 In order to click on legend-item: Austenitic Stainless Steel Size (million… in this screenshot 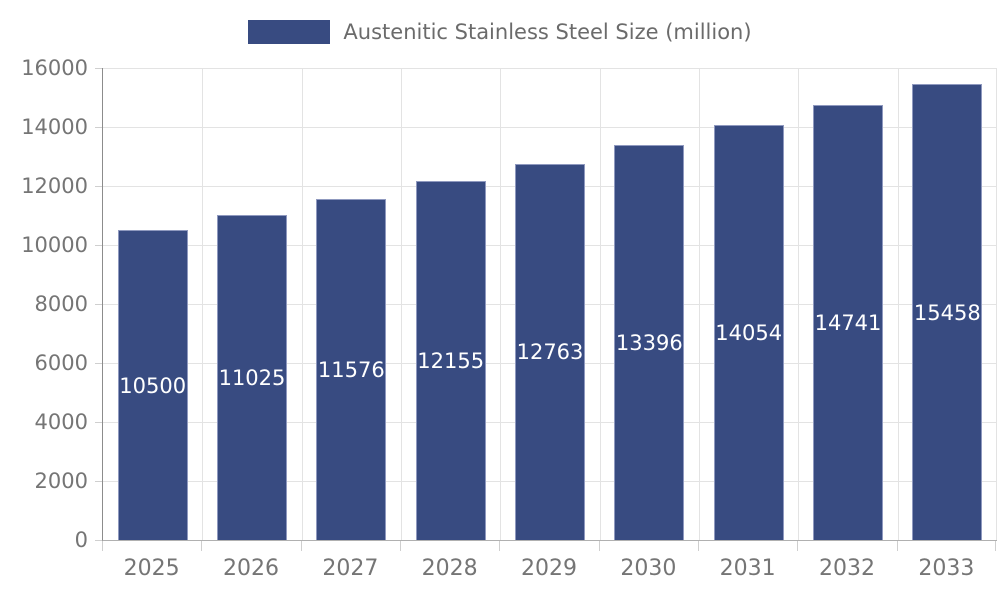, I will do `click(500, 32)`.